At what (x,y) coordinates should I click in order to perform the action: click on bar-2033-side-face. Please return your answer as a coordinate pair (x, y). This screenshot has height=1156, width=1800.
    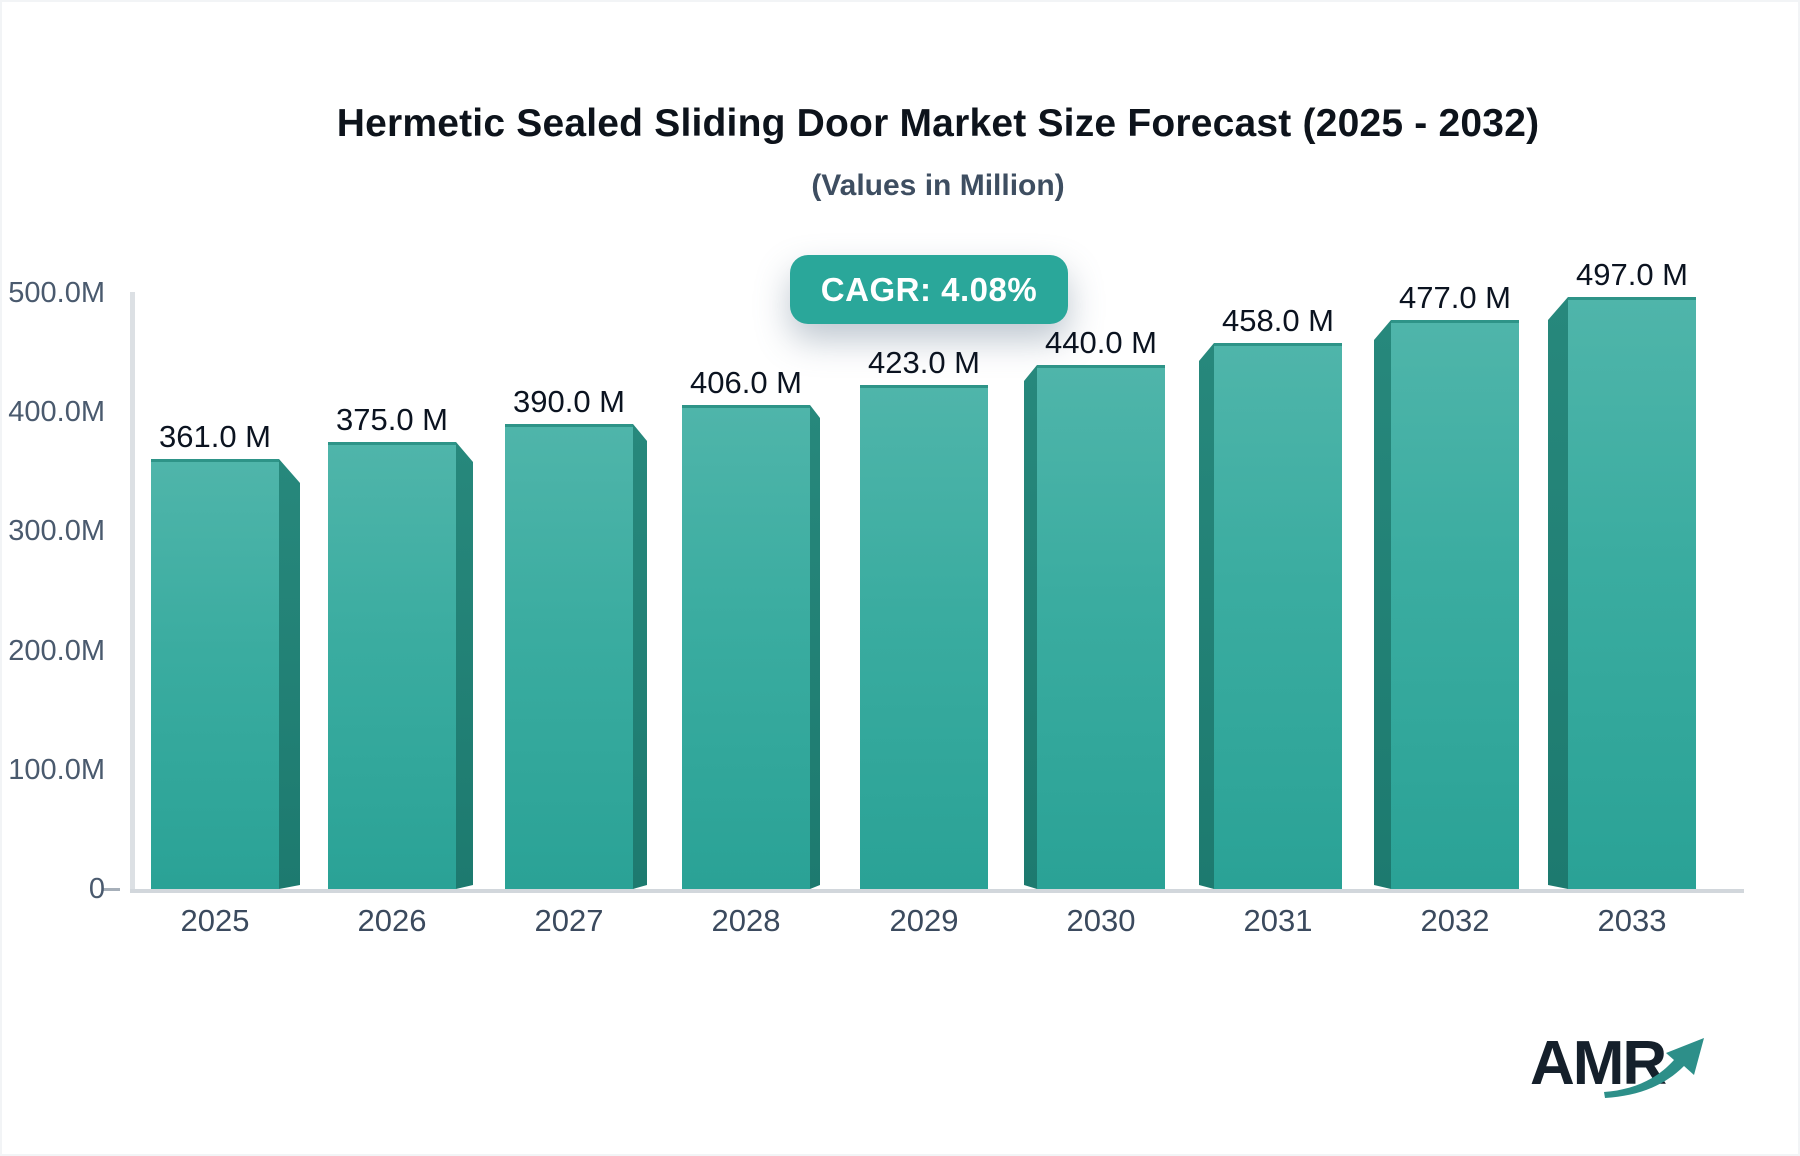
    Looking at the image, I should click on (1558, 593).